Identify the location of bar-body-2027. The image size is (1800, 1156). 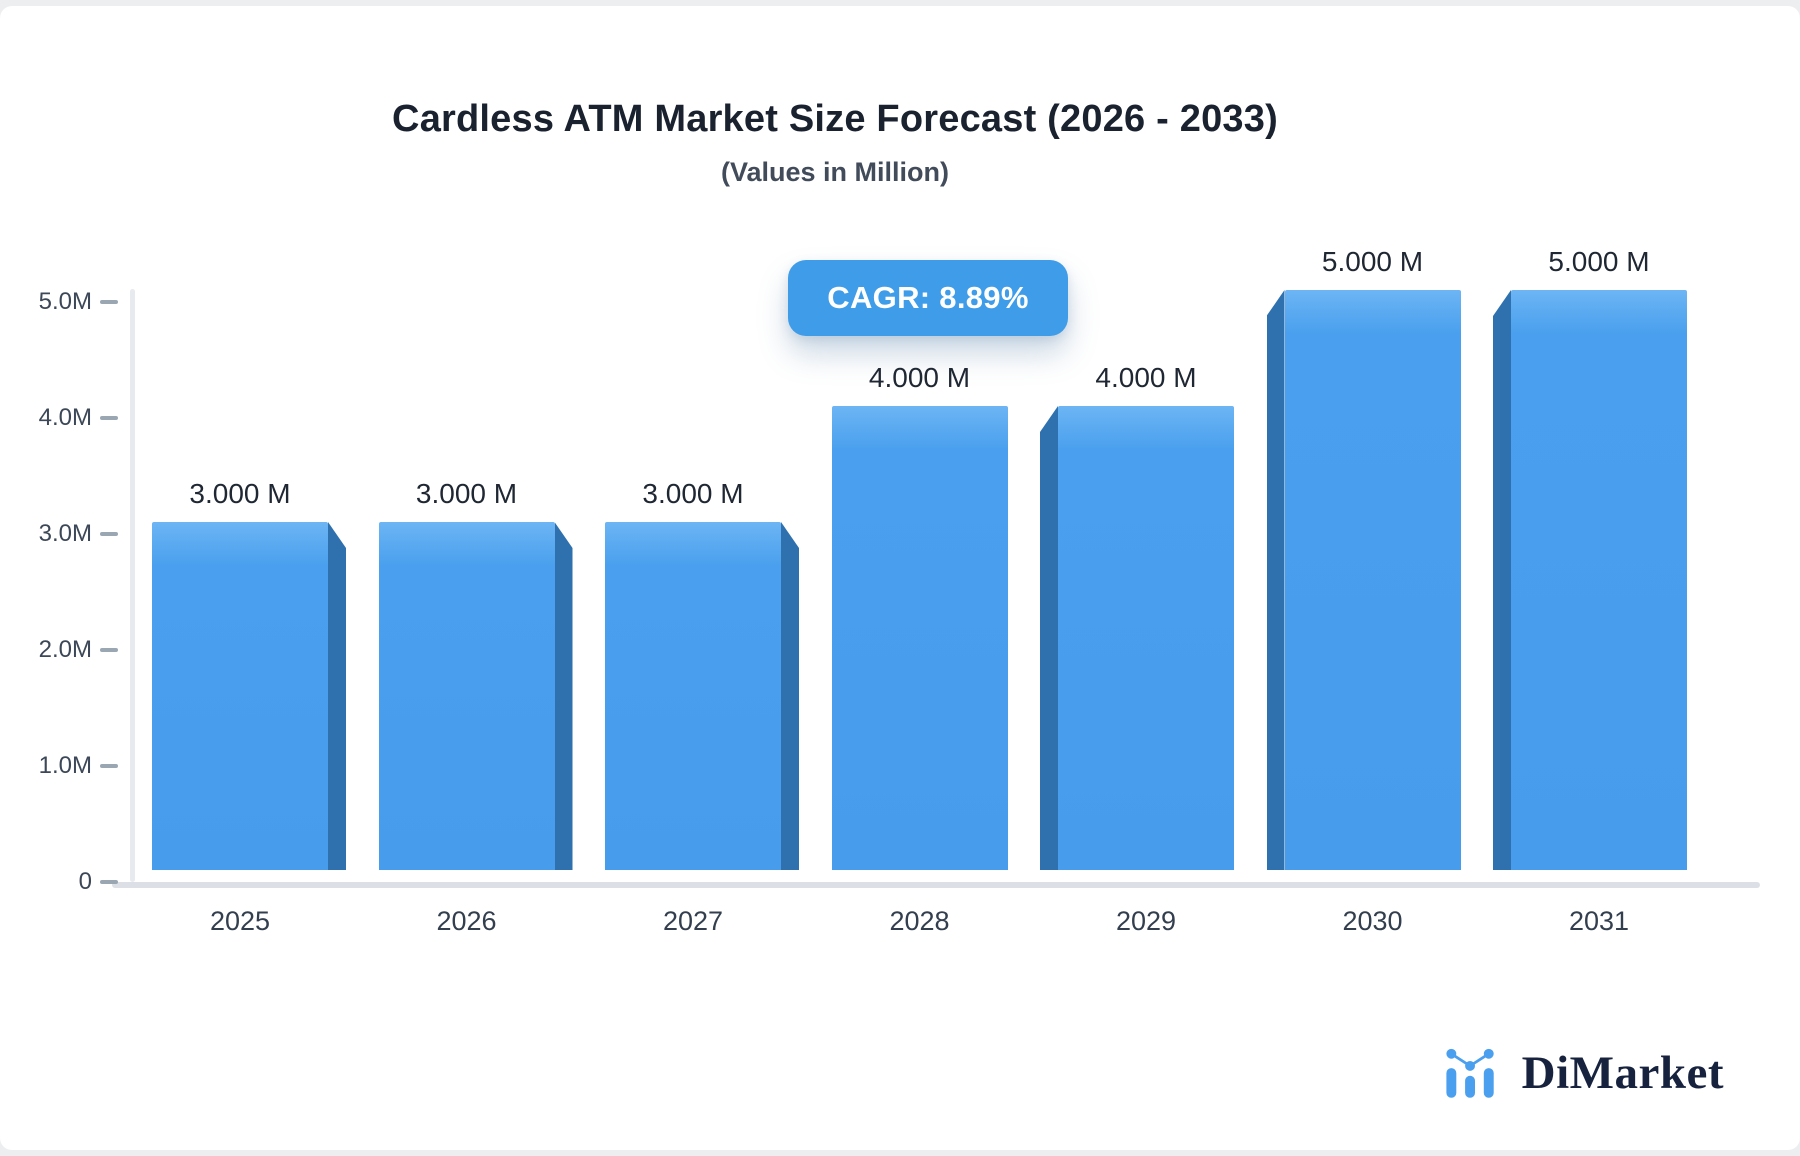
(693, 696).